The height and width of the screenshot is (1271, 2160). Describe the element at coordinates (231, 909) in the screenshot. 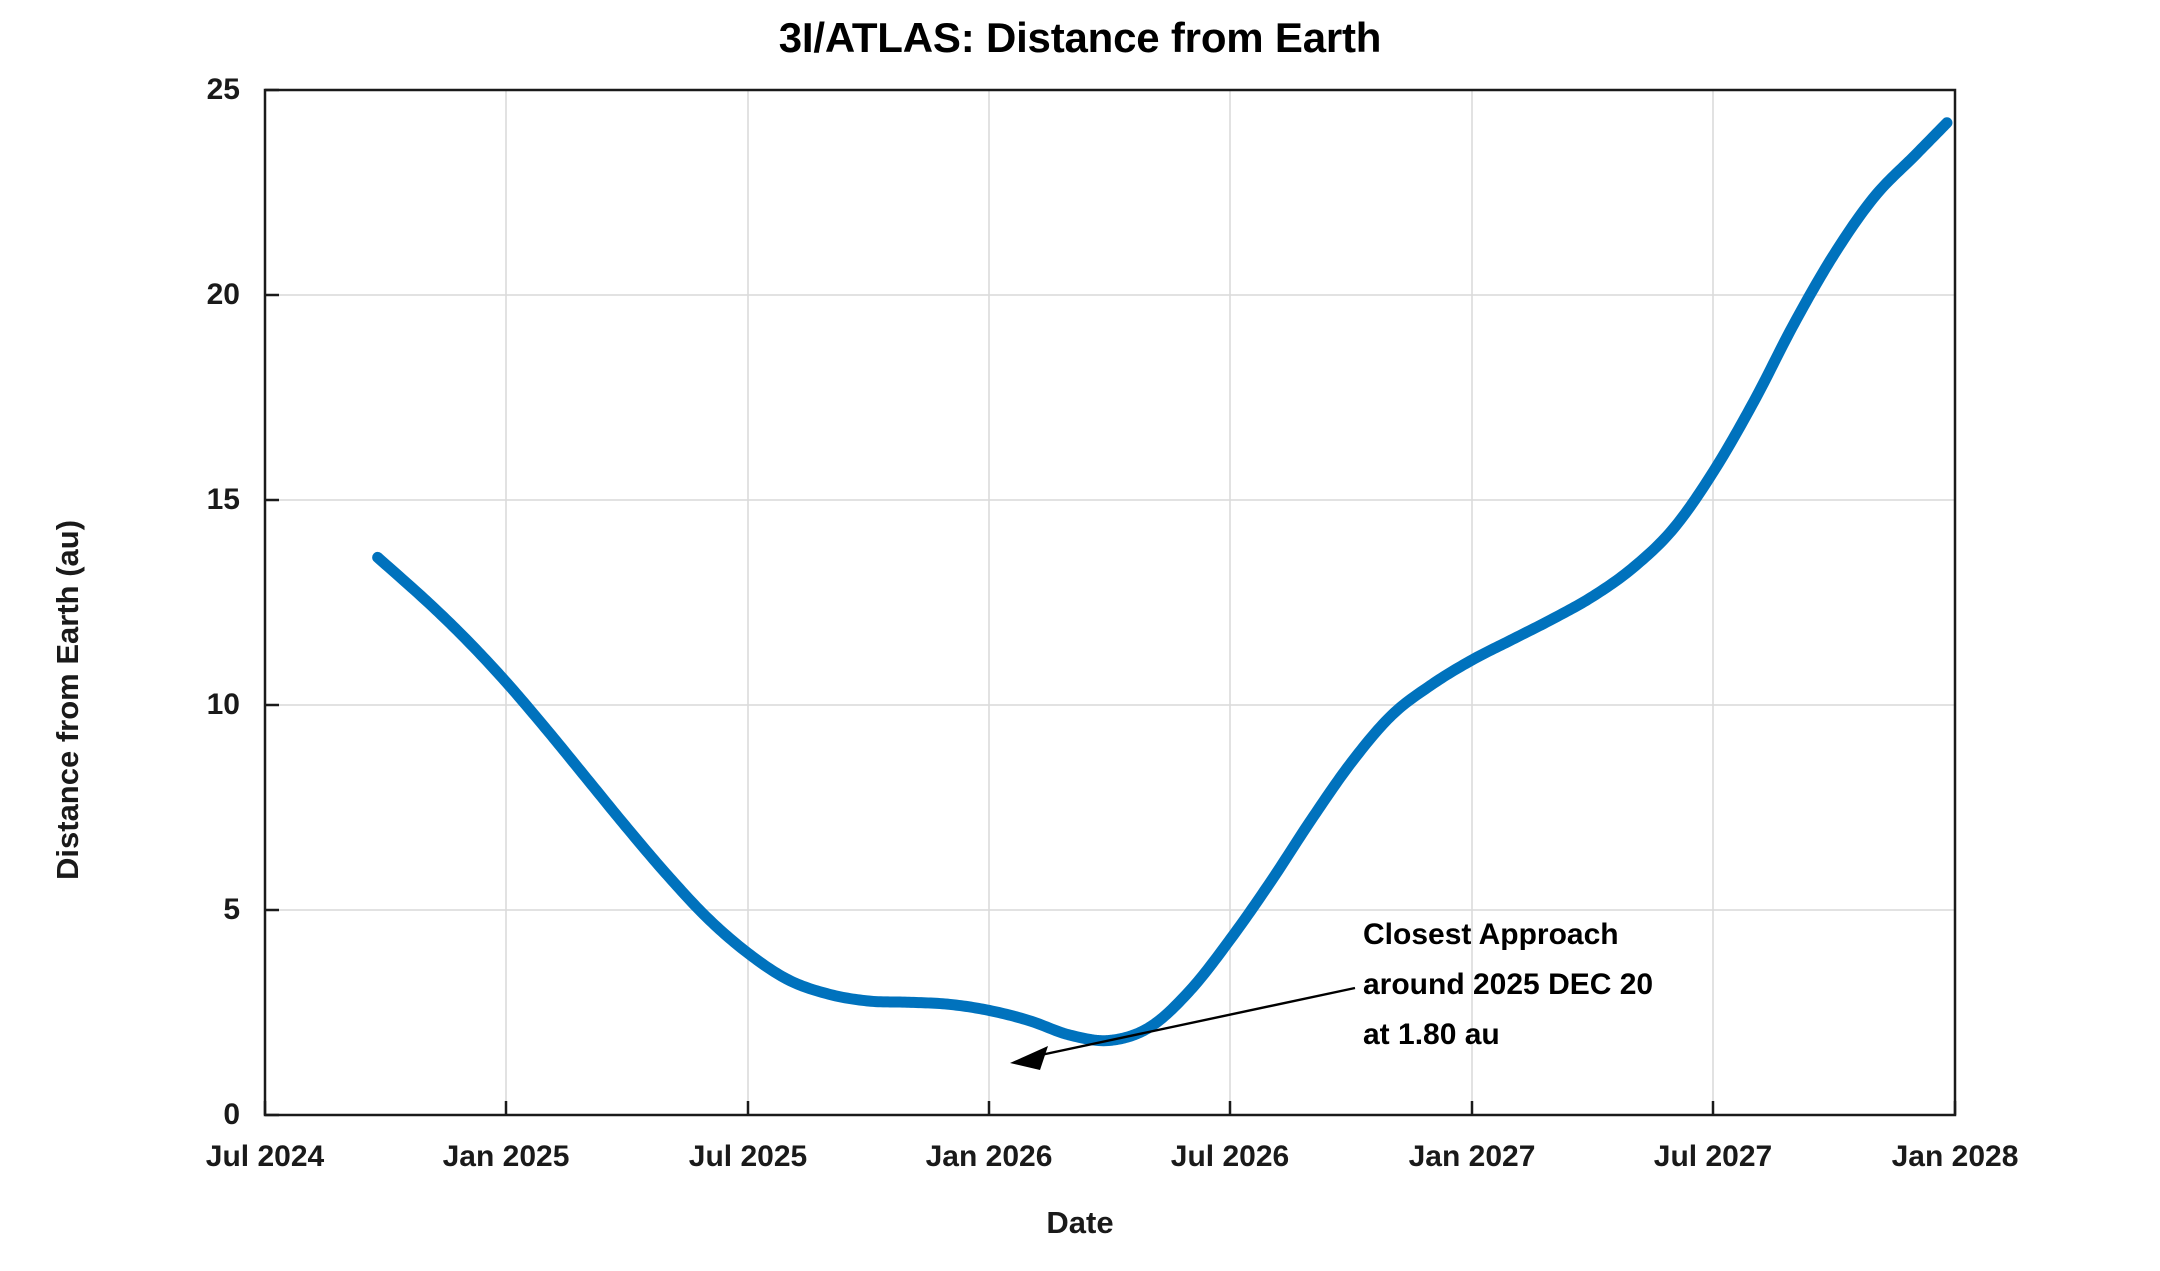

I see `y-tick-label-5: 5` at that location.